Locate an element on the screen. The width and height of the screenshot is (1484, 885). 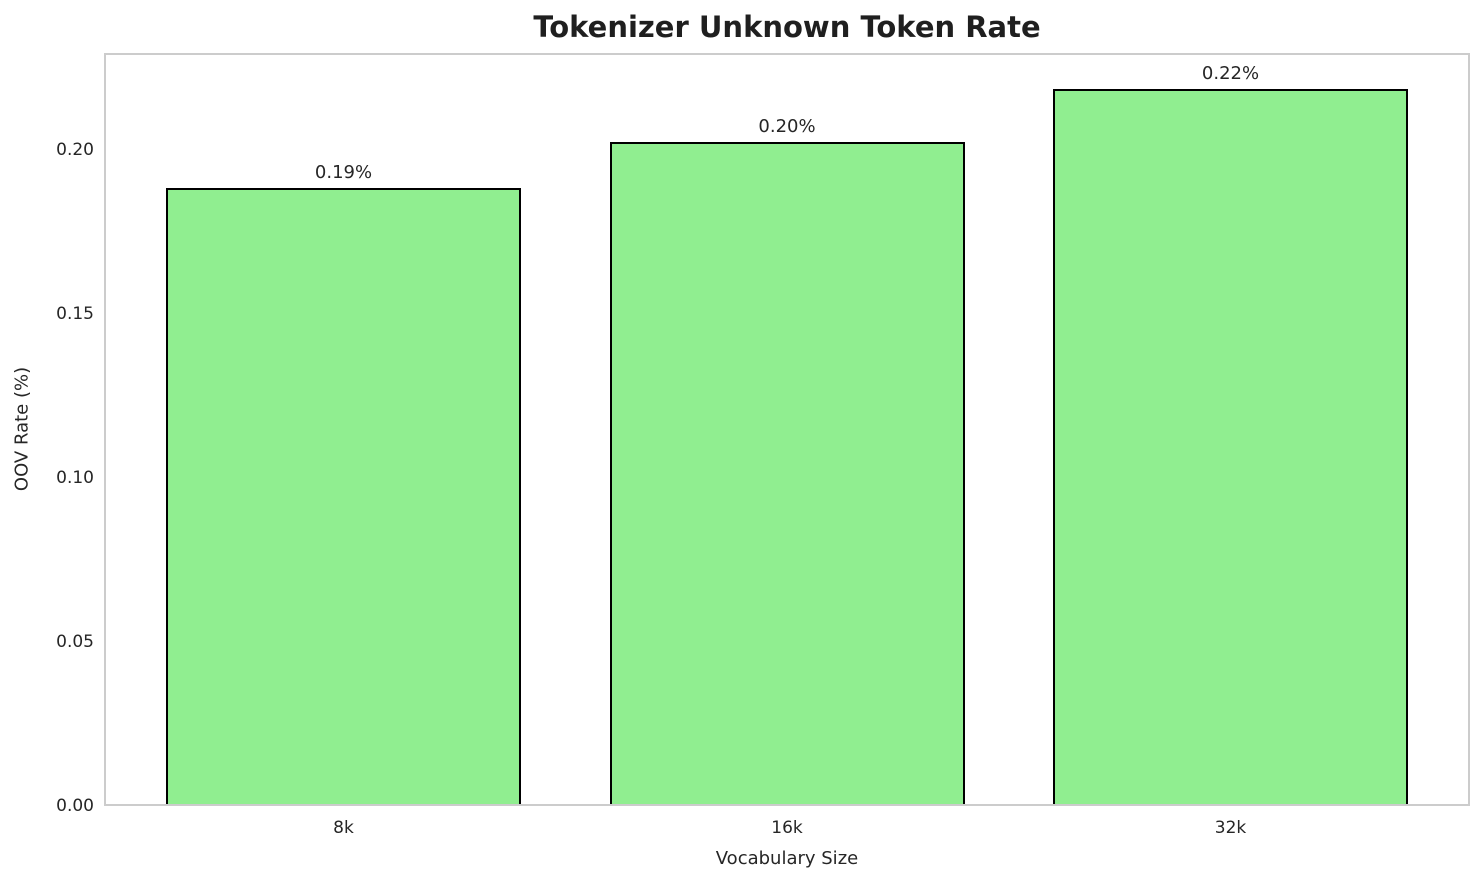
chart-title: Tokenizer Unknown Token Rate is located at coordinates (787, 27).